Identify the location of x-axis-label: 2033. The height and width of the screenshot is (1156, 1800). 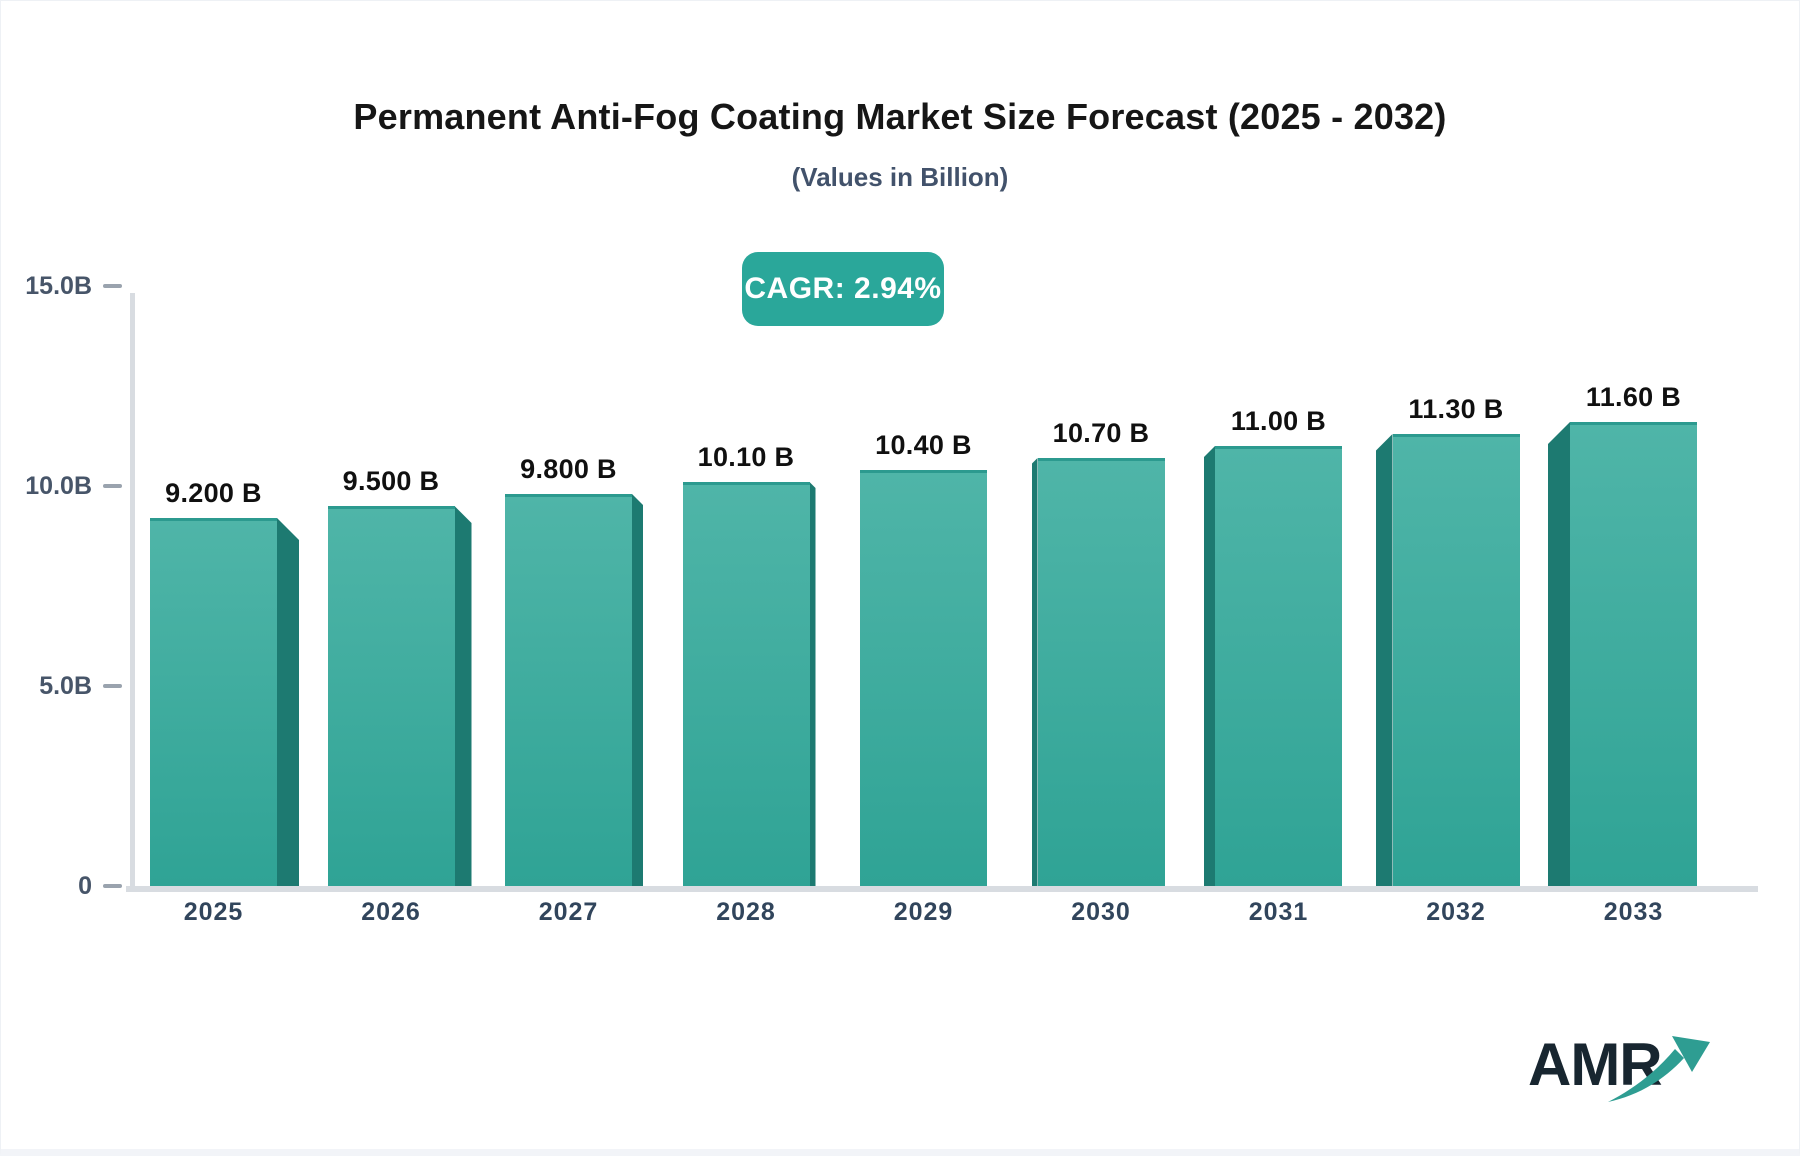
(1633, 912).